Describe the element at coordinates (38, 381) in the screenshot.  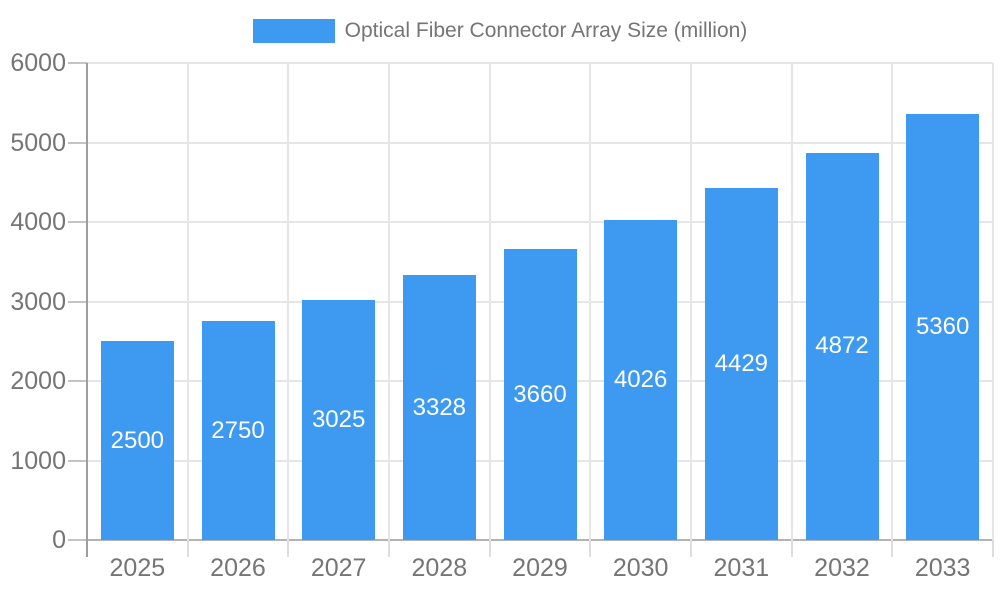
I see `y-axis-label: 2000` at that location.